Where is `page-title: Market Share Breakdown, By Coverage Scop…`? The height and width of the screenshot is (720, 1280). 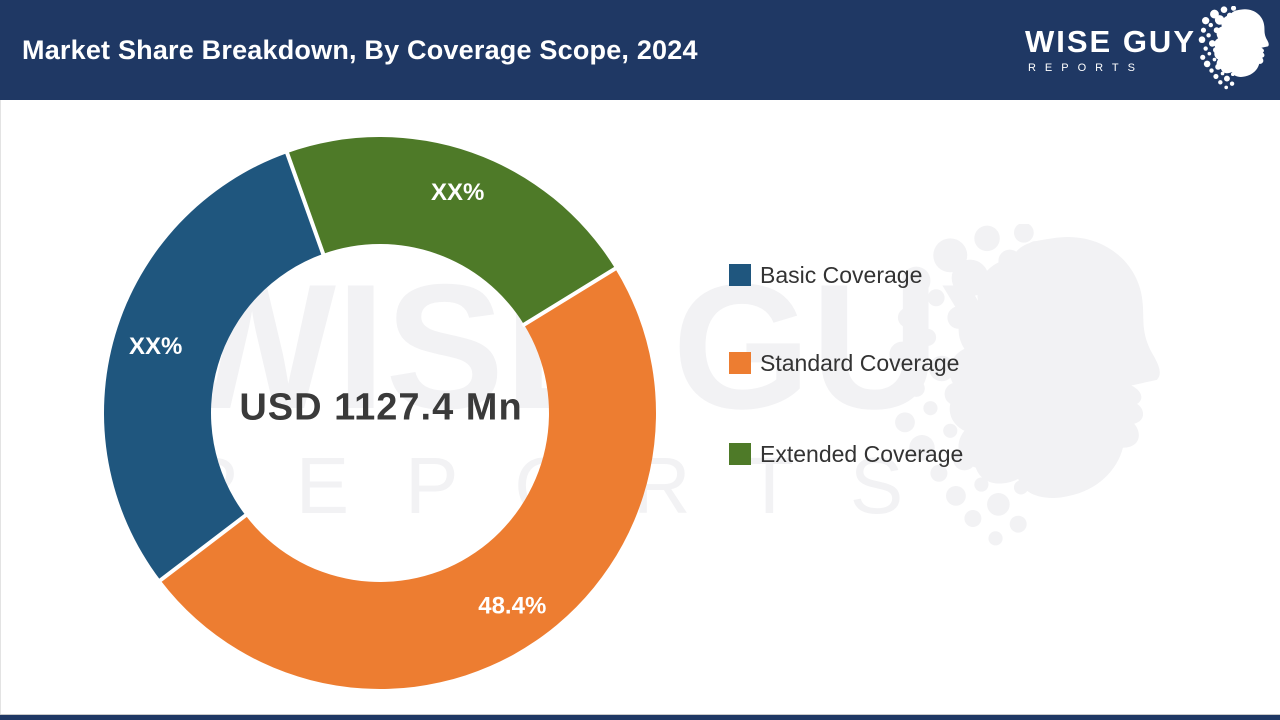
page-title: Market Share Breakdown, By Coverage Scop… is located at coordinates (360, 49).